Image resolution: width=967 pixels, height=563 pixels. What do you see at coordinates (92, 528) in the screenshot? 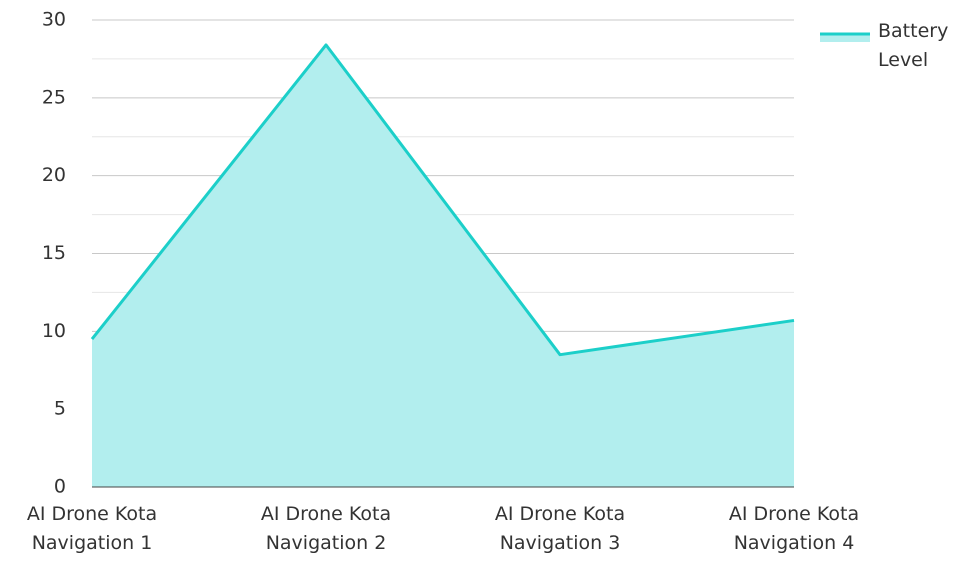
I see `x-tick-label: AI Drone Kota Navigation 1` at bounding box center [92, 528].